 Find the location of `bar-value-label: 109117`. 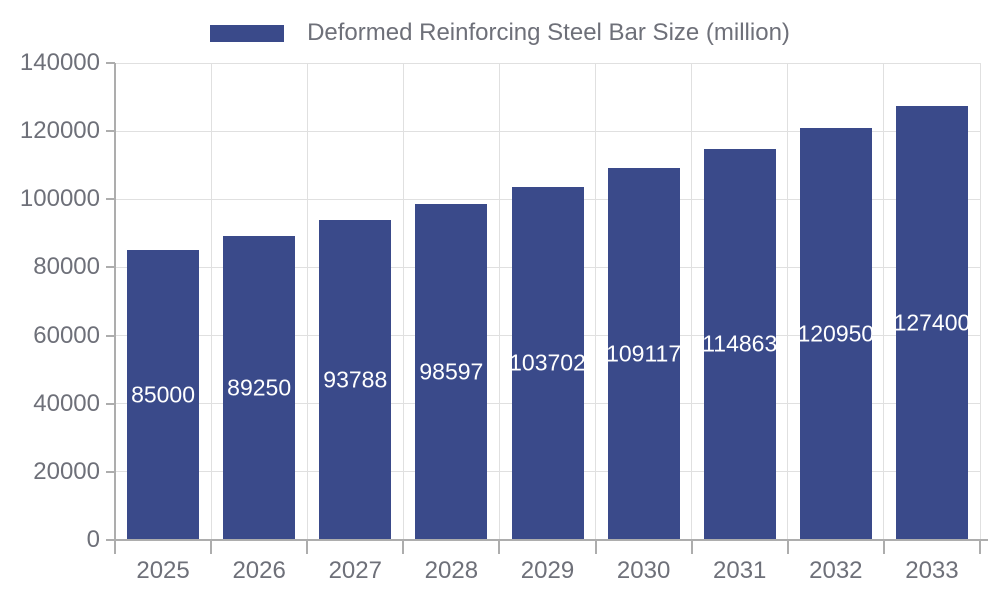

bar-value-label: 109117 is located at coordinates (643, 353).